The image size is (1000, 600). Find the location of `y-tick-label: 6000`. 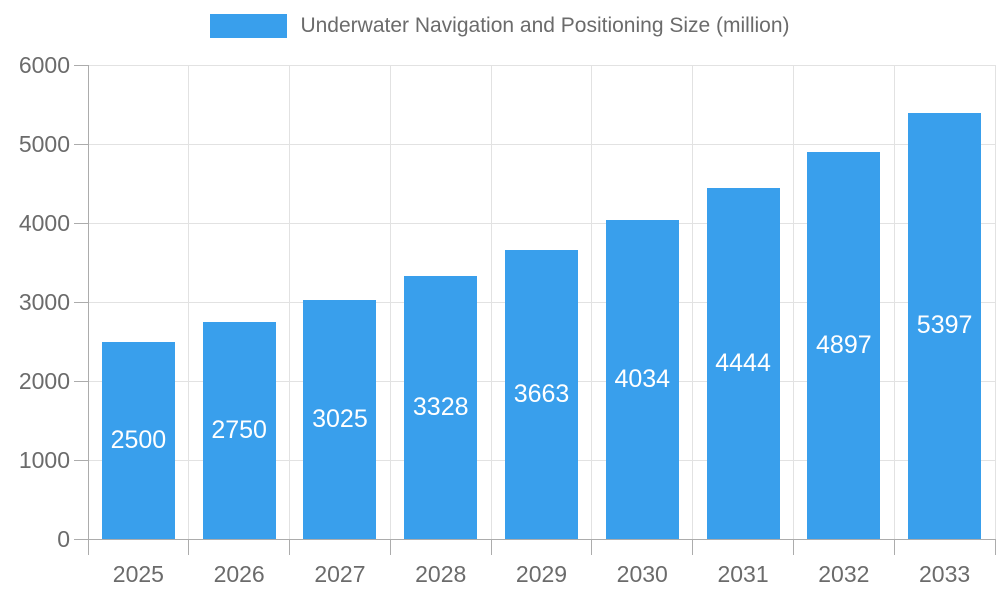

y-tick-label: 6000 is located at coordinates (44, 65).